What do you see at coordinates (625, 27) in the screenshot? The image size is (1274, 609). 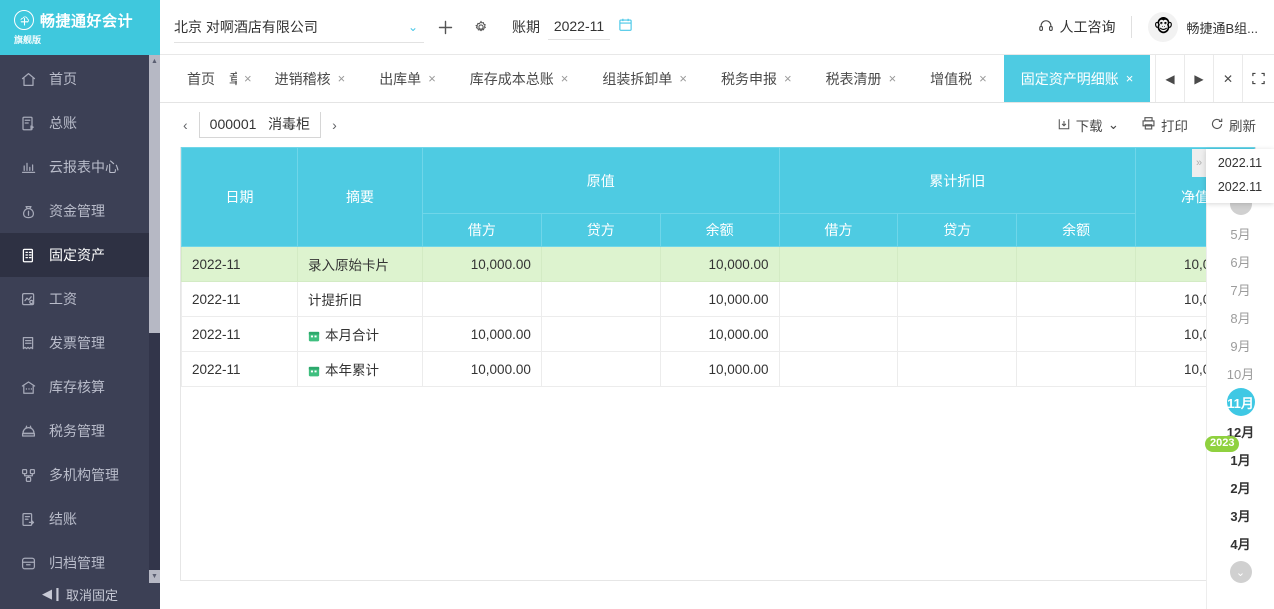 I see `calendar-icon` at bounding box center [625, 27].